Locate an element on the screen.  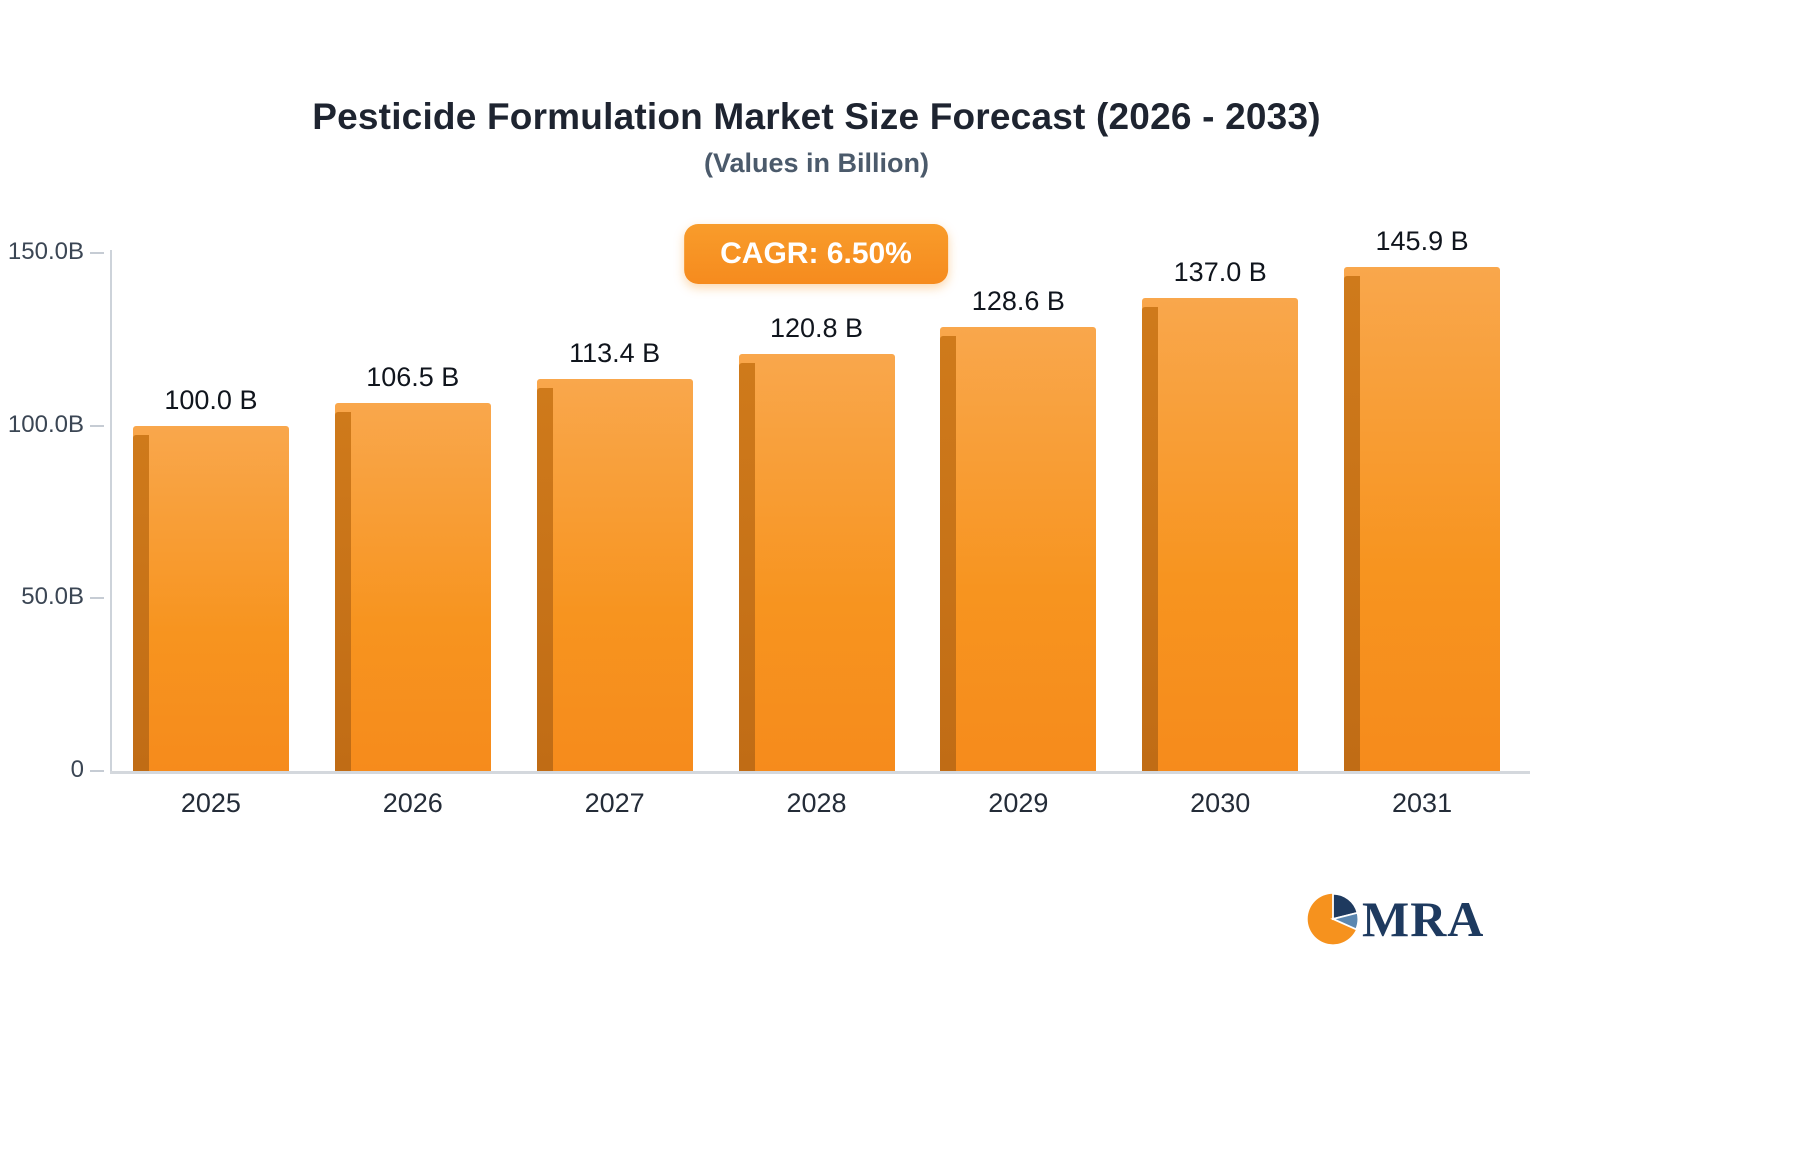
chart-subtitle: (Values in Billion) is located at coordinates (816, 163).